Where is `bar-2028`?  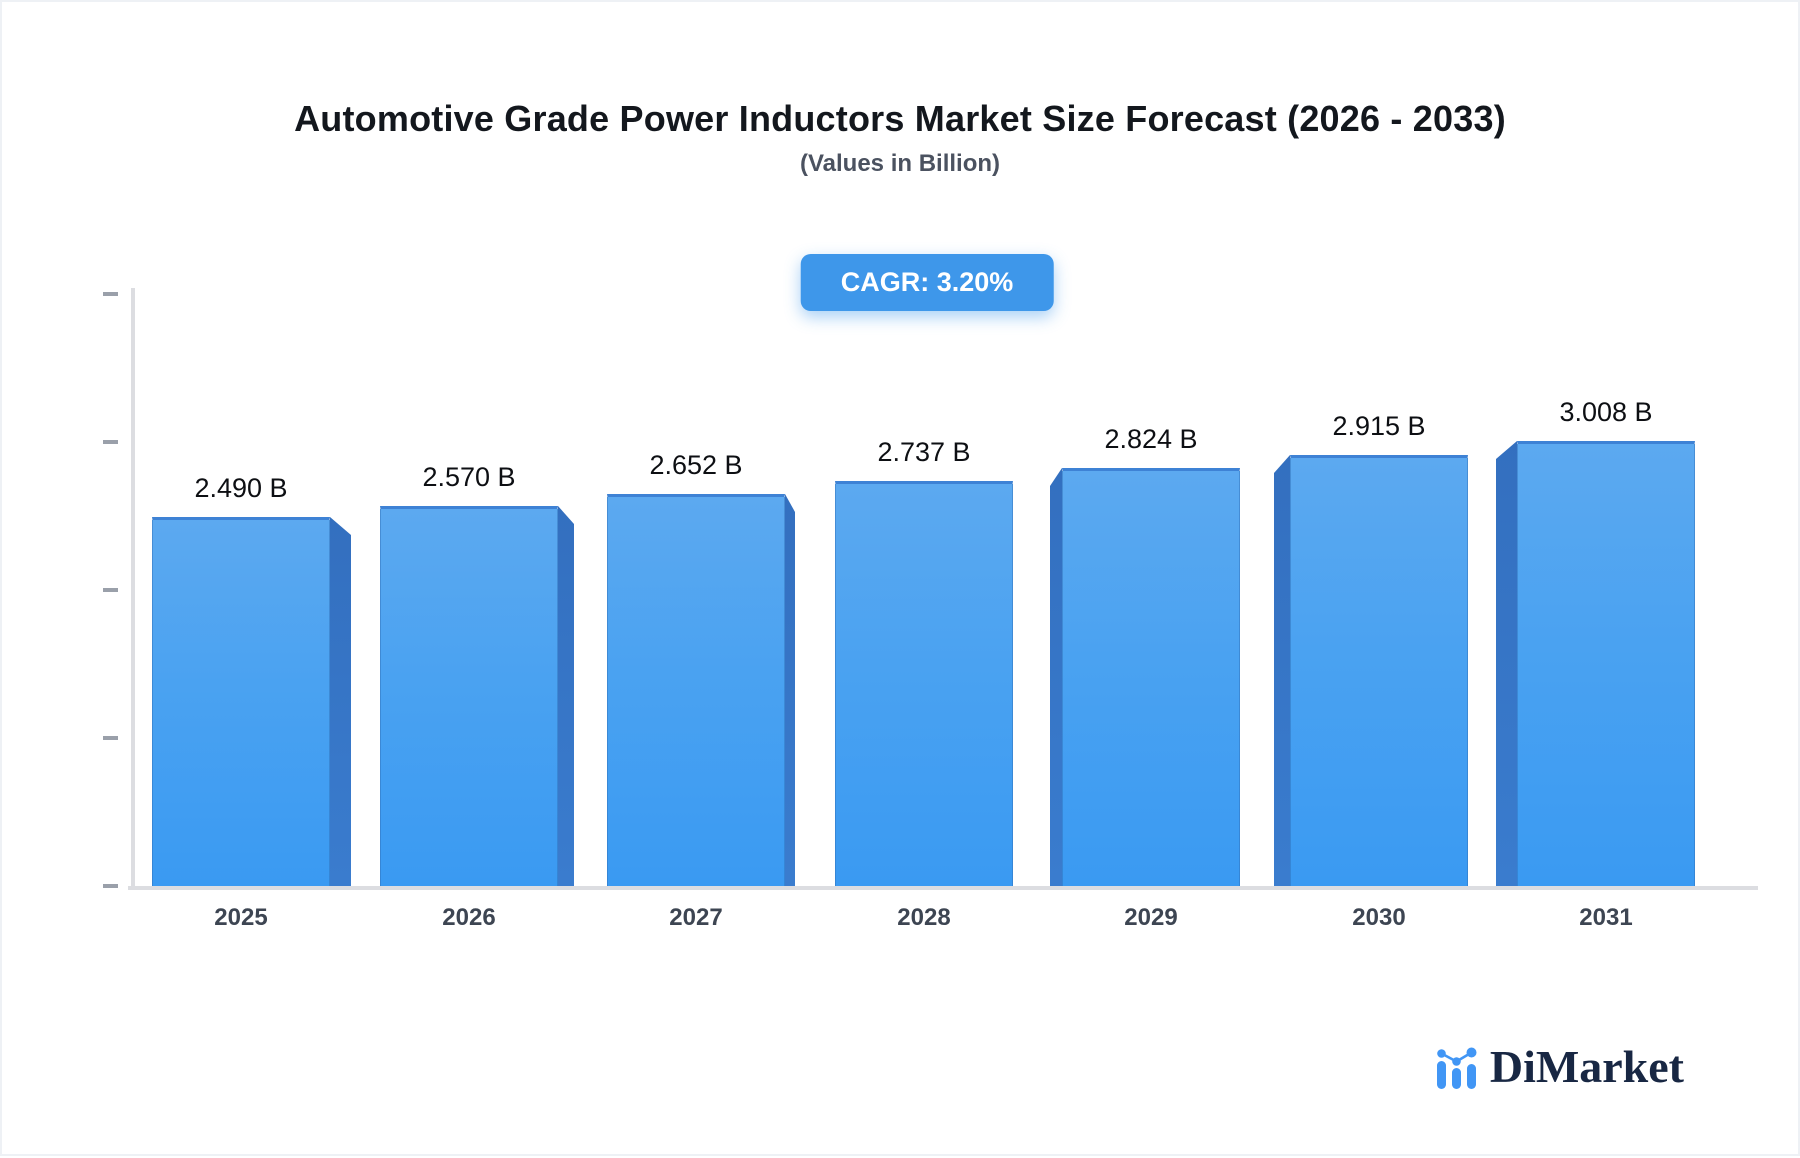 bar-2028 is located at coordinates (924, 683).